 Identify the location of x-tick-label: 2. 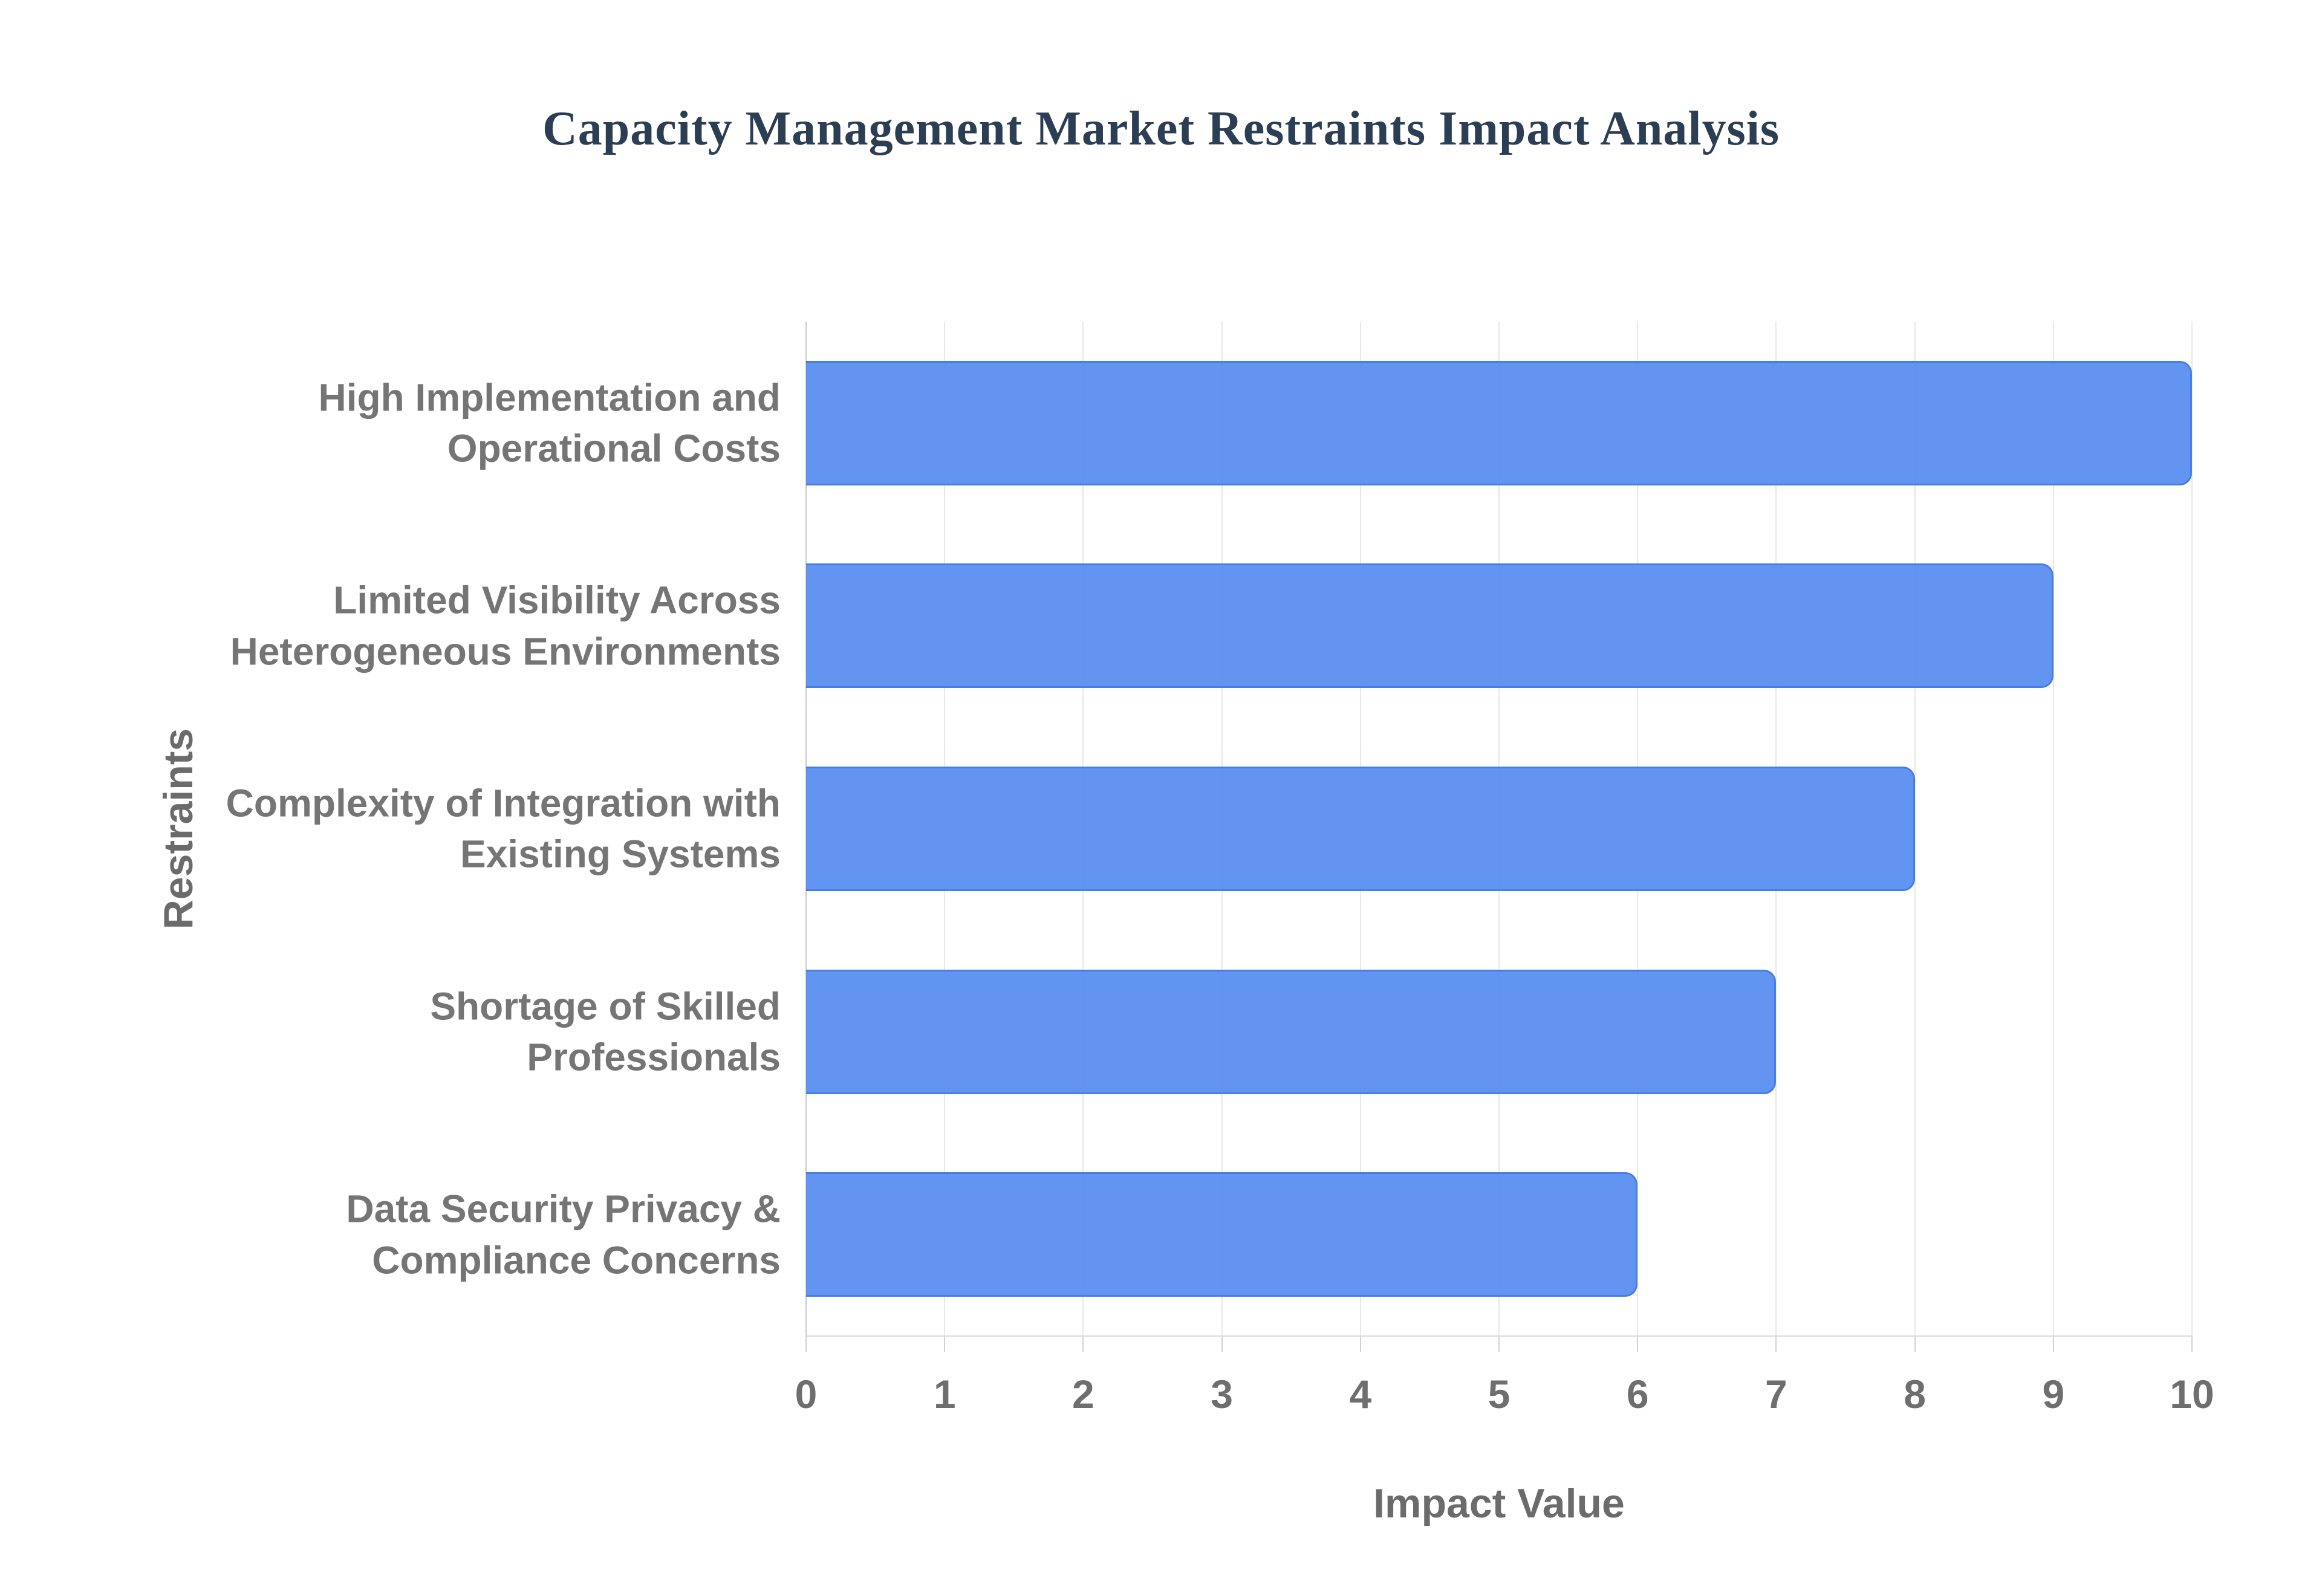
(1083, 1394).